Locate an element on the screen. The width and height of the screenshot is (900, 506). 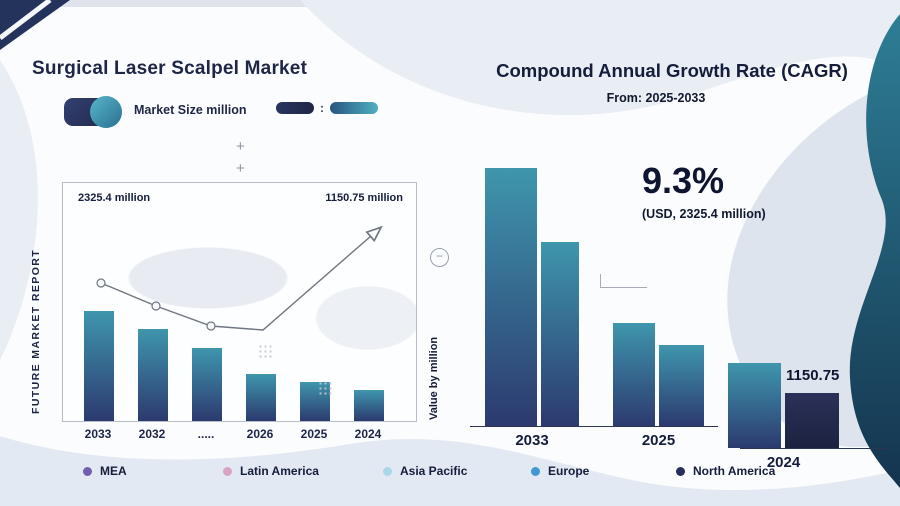
cagr-bar-2033-series2 is located at coordinates (560, 334).